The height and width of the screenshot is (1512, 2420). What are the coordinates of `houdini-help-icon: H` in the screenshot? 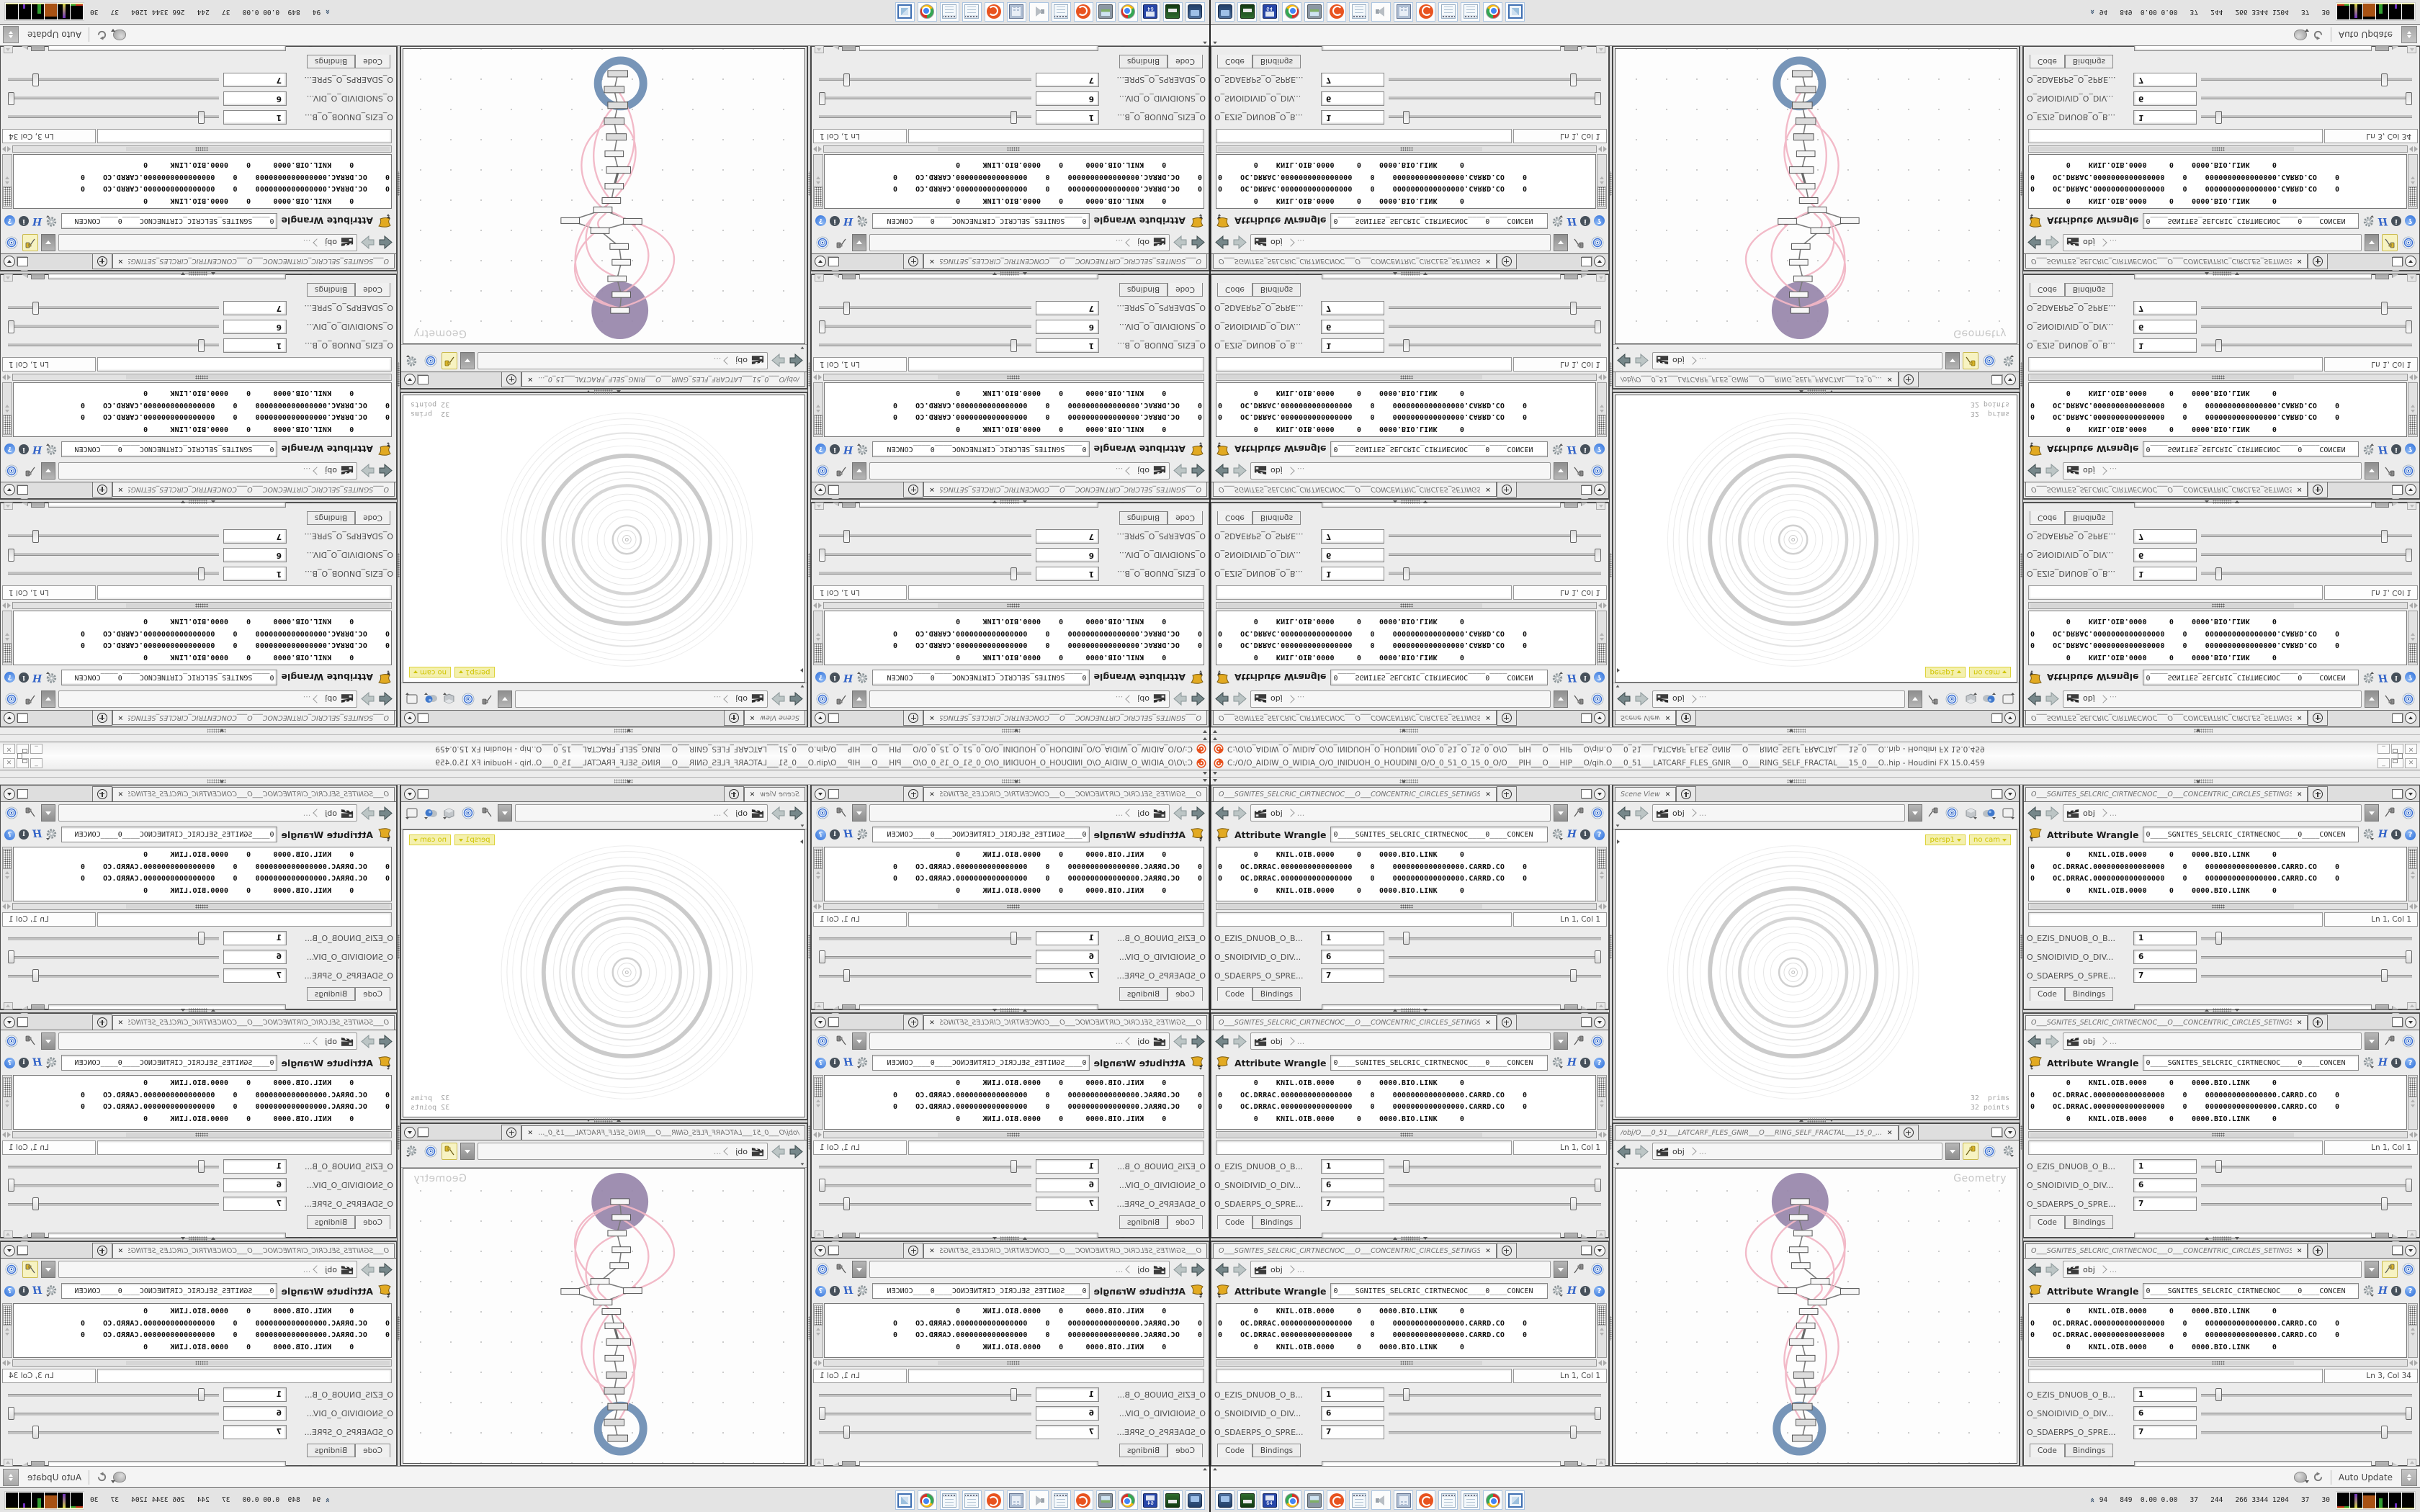 It's located at (848, 677).